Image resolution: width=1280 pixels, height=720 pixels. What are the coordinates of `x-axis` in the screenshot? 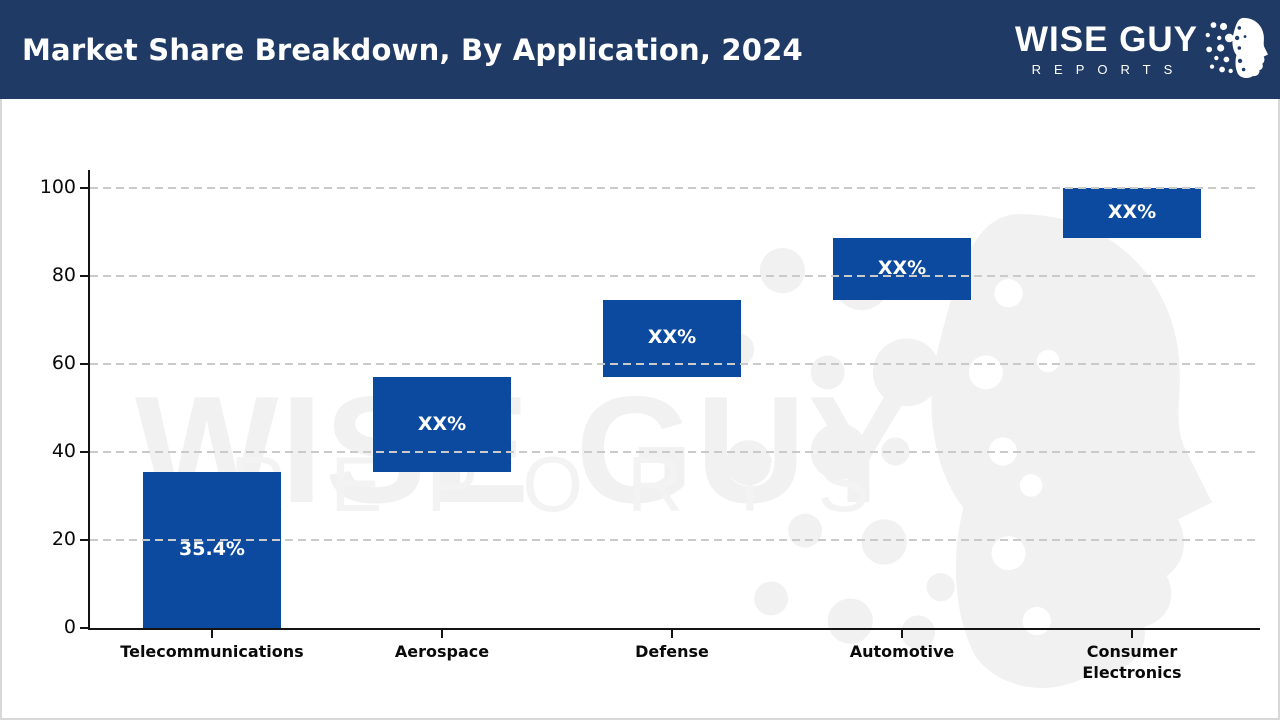 It's located at (674, 629).